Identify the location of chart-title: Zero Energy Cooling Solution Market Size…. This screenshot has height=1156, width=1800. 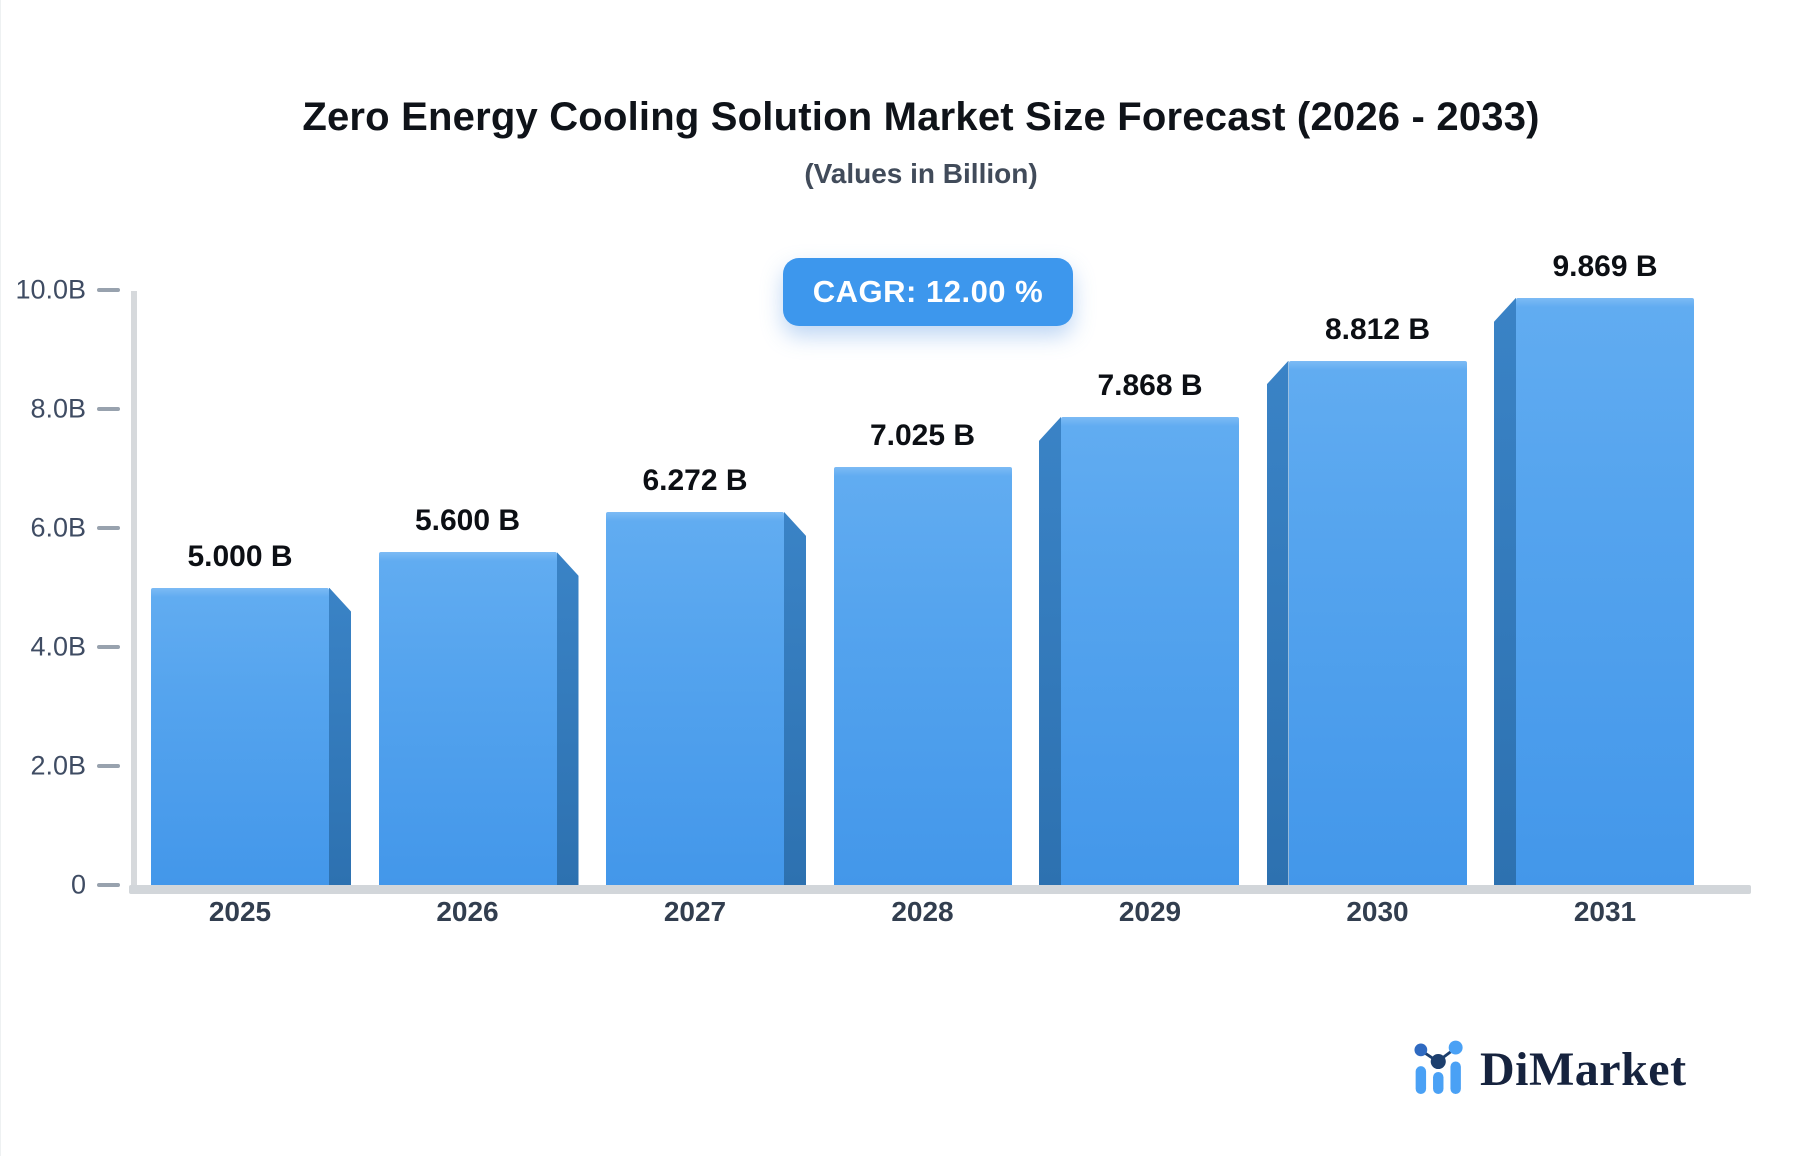
(921, 117).